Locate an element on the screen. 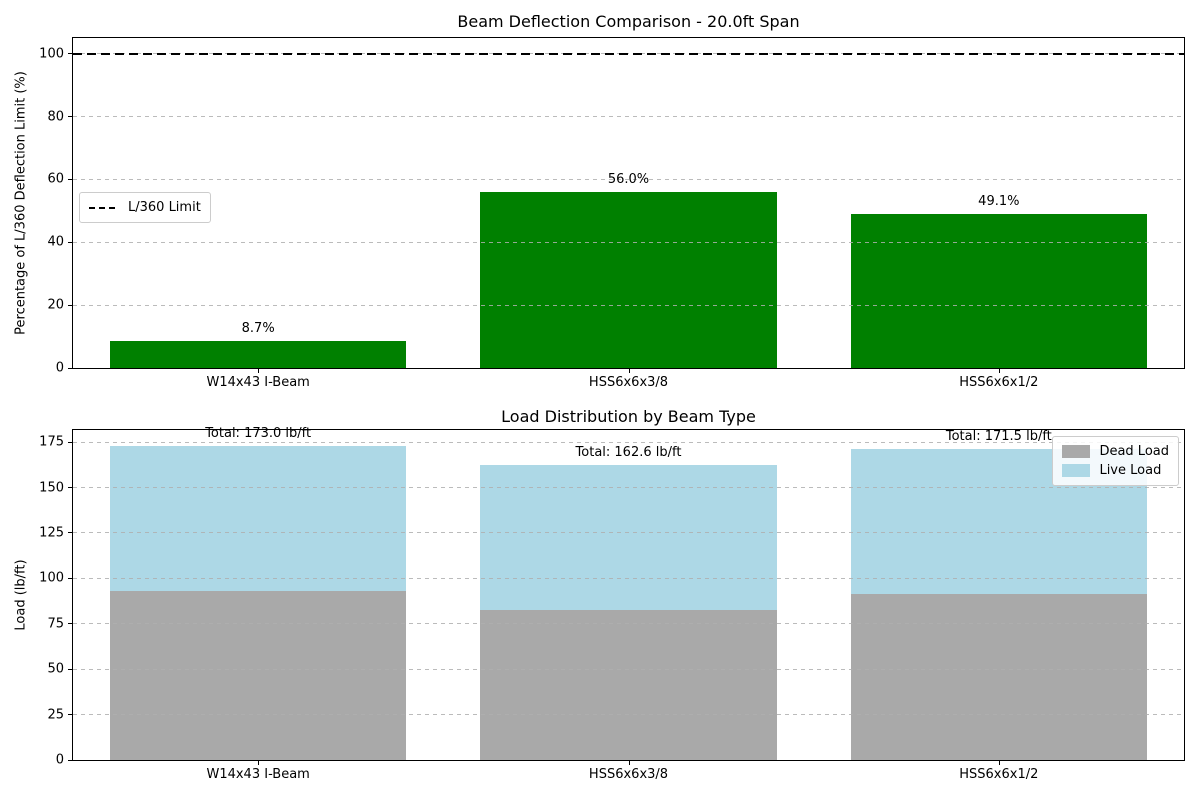  deflection-chart-title: Beam Deflection Comparison - 20.0ft Span is located at coordinates (628, 21).